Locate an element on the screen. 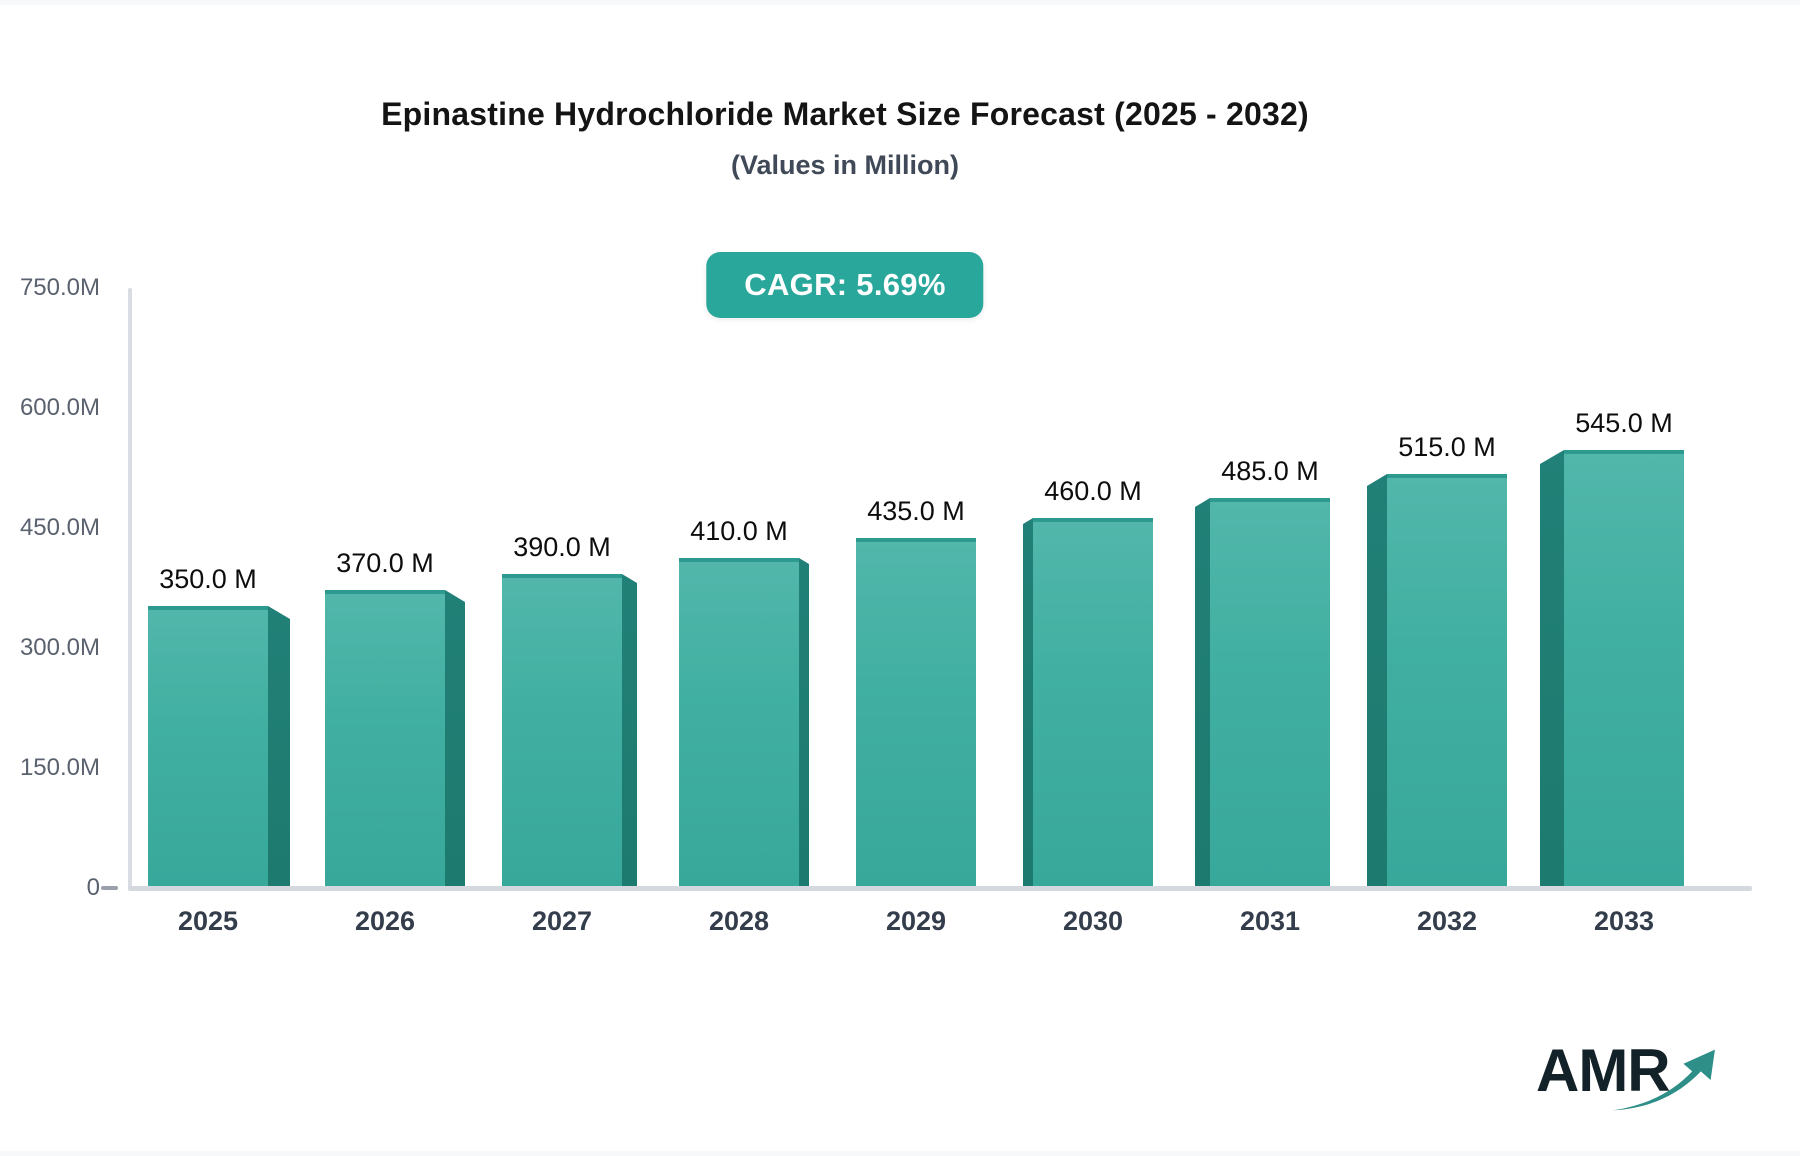  bar-value-label: 390.0 M is located at coordinates (562, 547).